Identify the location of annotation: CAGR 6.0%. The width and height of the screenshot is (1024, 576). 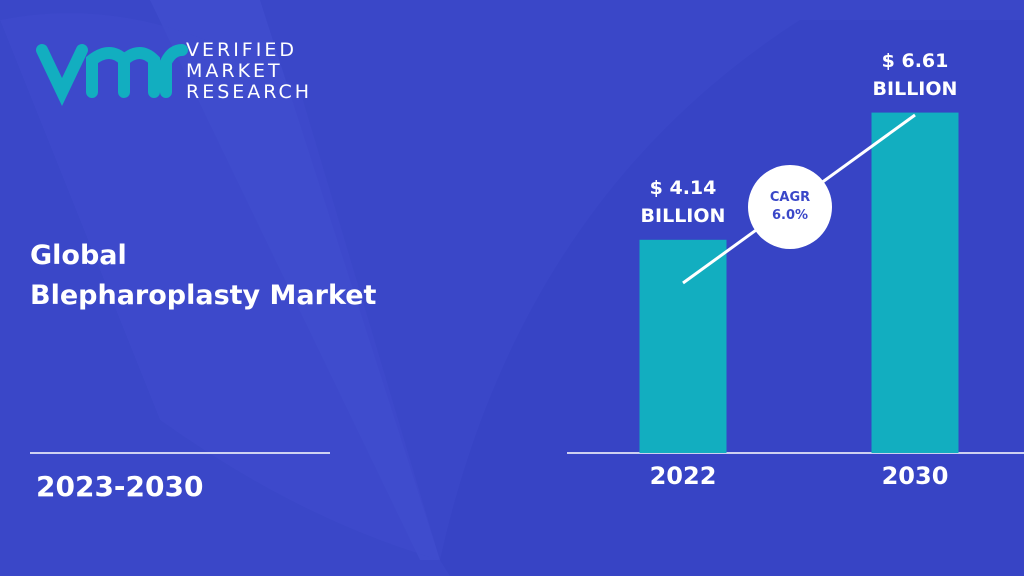
(790, 206).